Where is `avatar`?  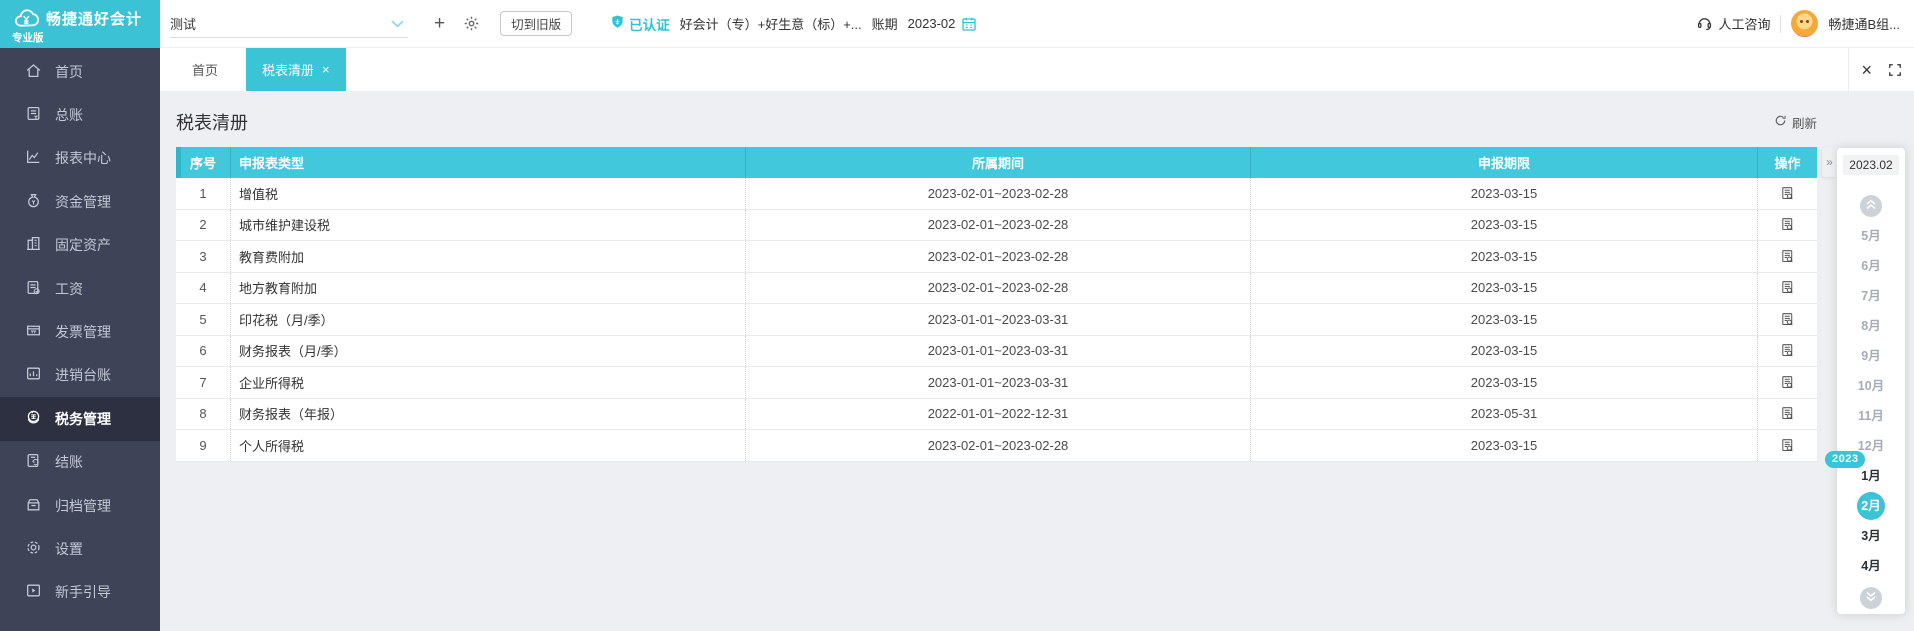
avatar is located at coordinates (1805, 23).